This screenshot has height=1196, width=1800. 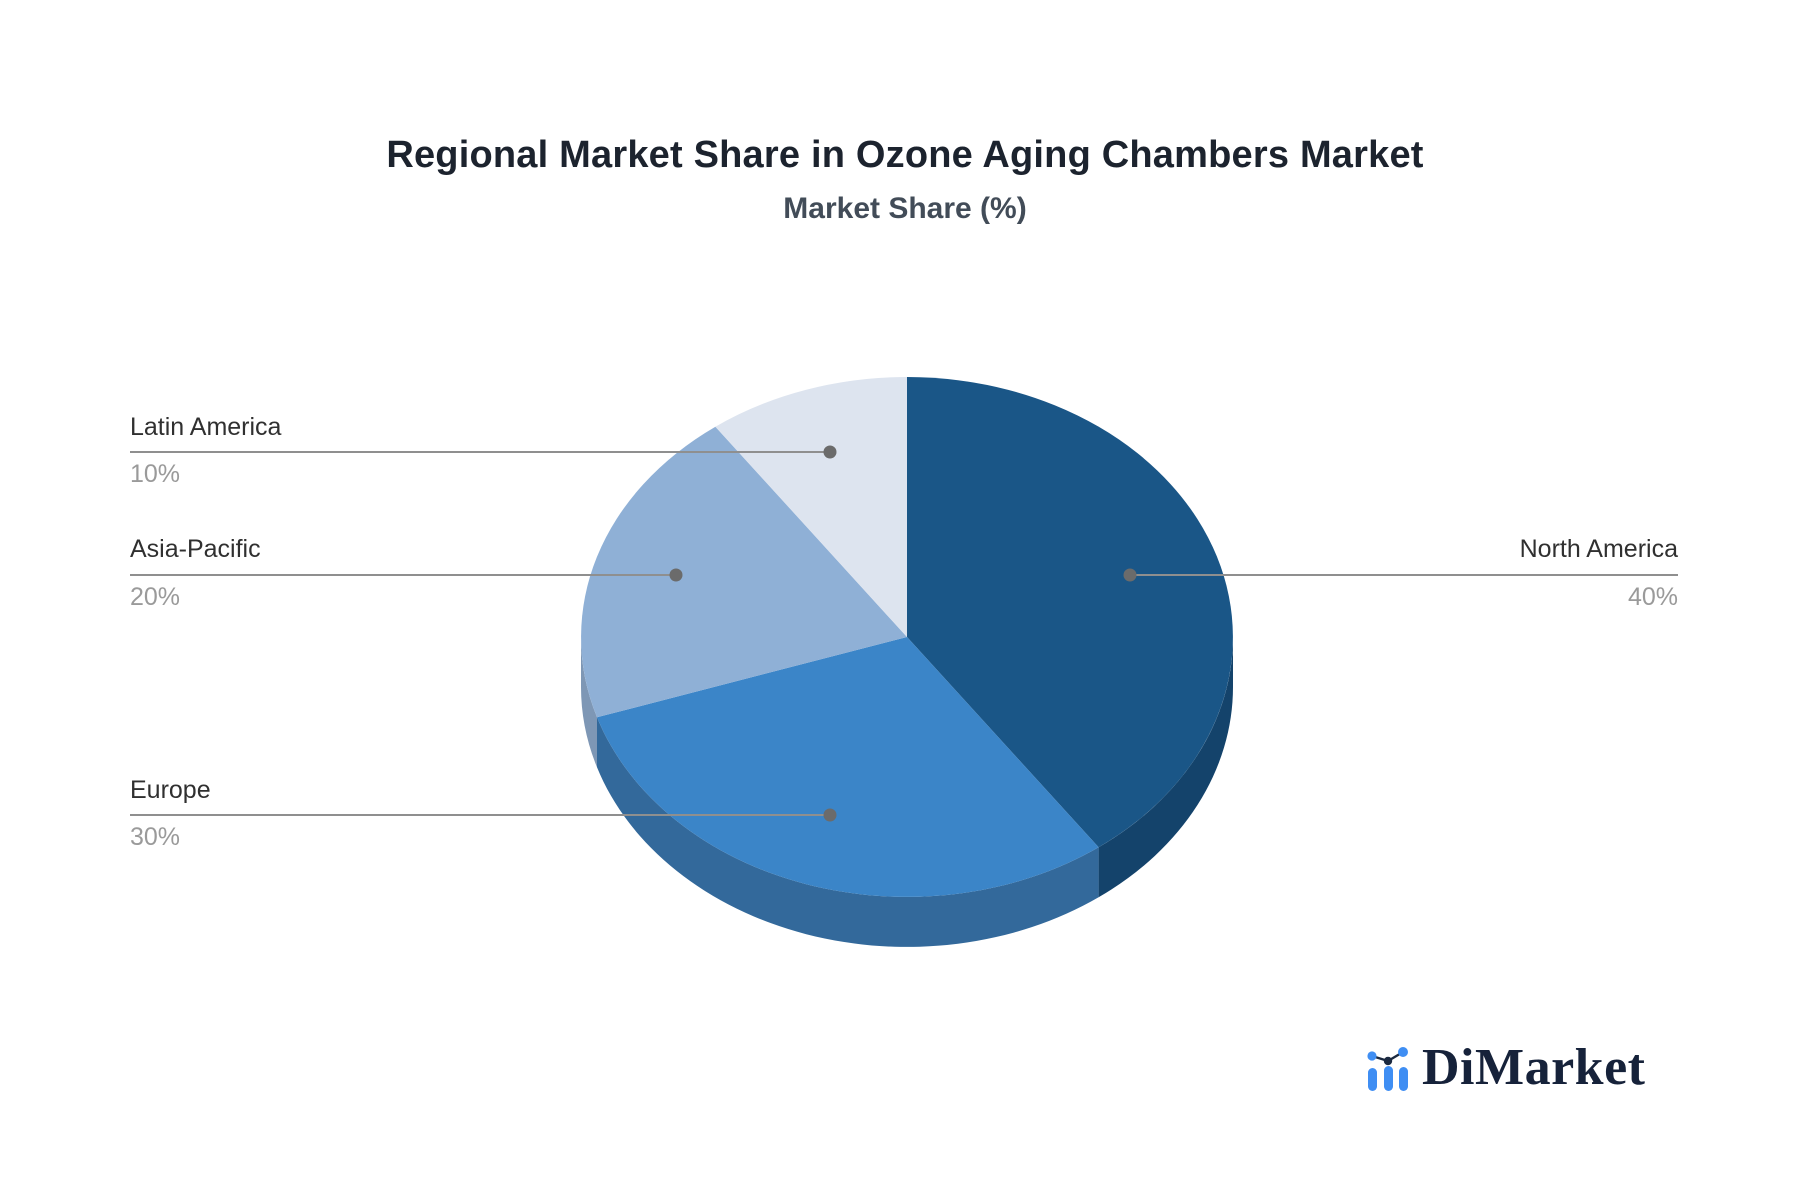 What do you see at coordinates (905, 208) in the screenshot?
I see `chart-subtitle: Market Share (%)` at bounding box center [905, 208].